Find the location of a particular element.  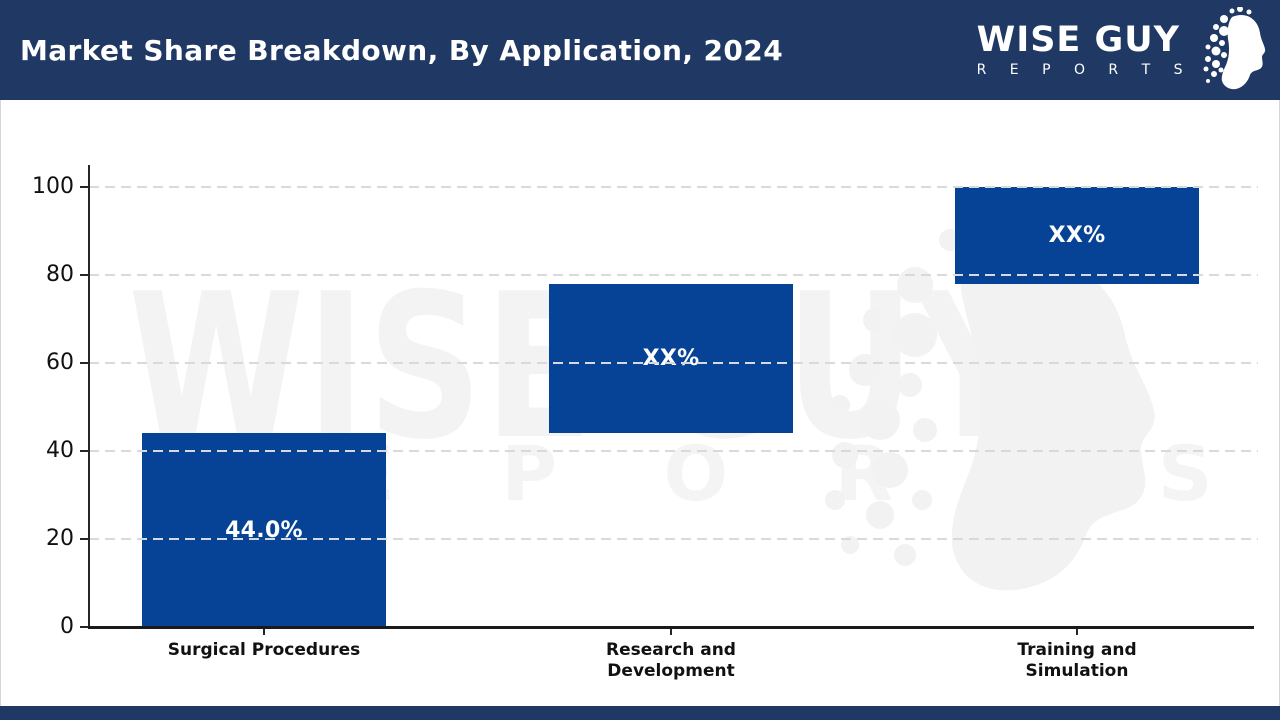

logo-head-icon is located at coordinates (1234, 48).